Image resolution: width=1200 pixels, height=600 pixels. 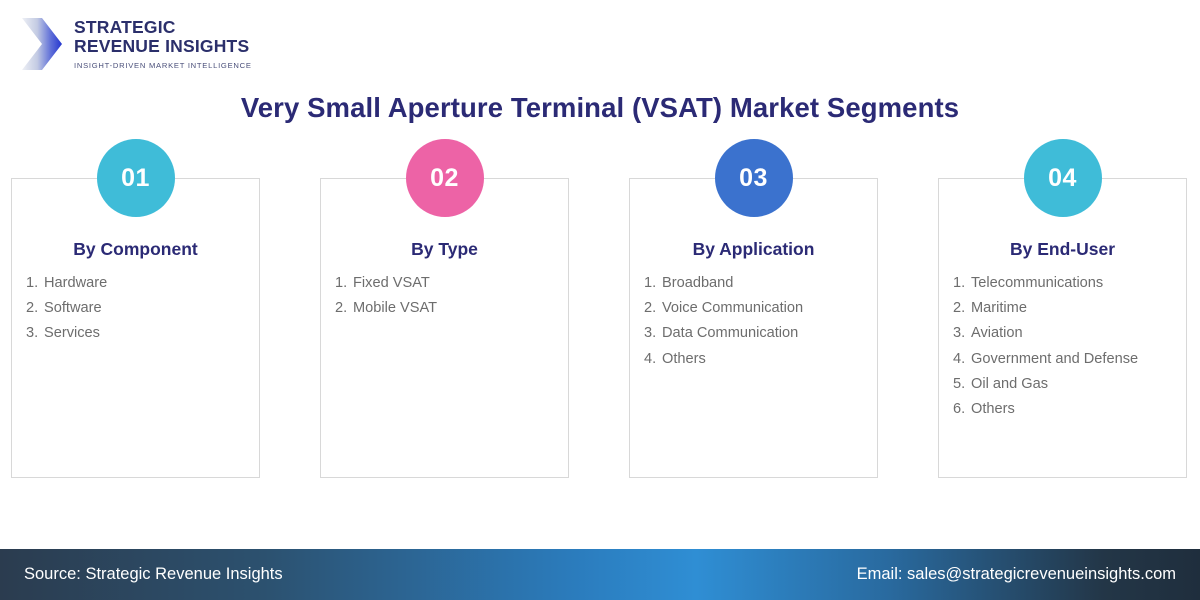 What do you see at coordinates (959, 383) in the screenshot?
I see `list-item-number: 5.` at bounding box center [959, 383].